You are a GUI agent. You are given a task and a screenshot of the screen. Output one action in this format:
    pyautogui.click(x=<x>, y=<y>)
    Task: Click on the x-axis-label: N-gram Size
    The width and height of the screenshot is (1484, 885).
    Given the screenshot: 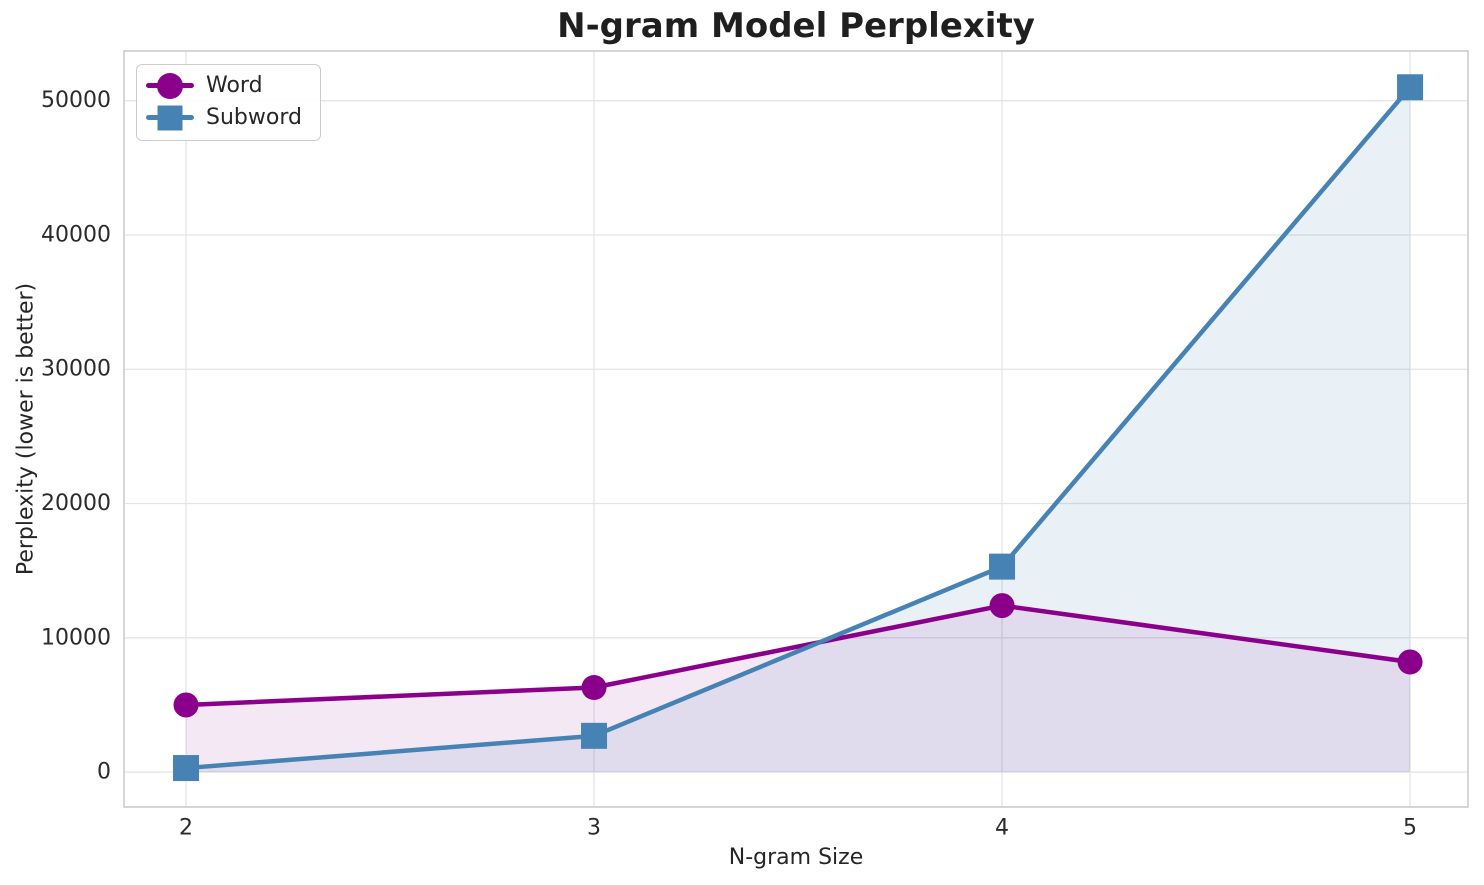 What is the action you would take?
    pyautogui.click(x=796, y=857)
    